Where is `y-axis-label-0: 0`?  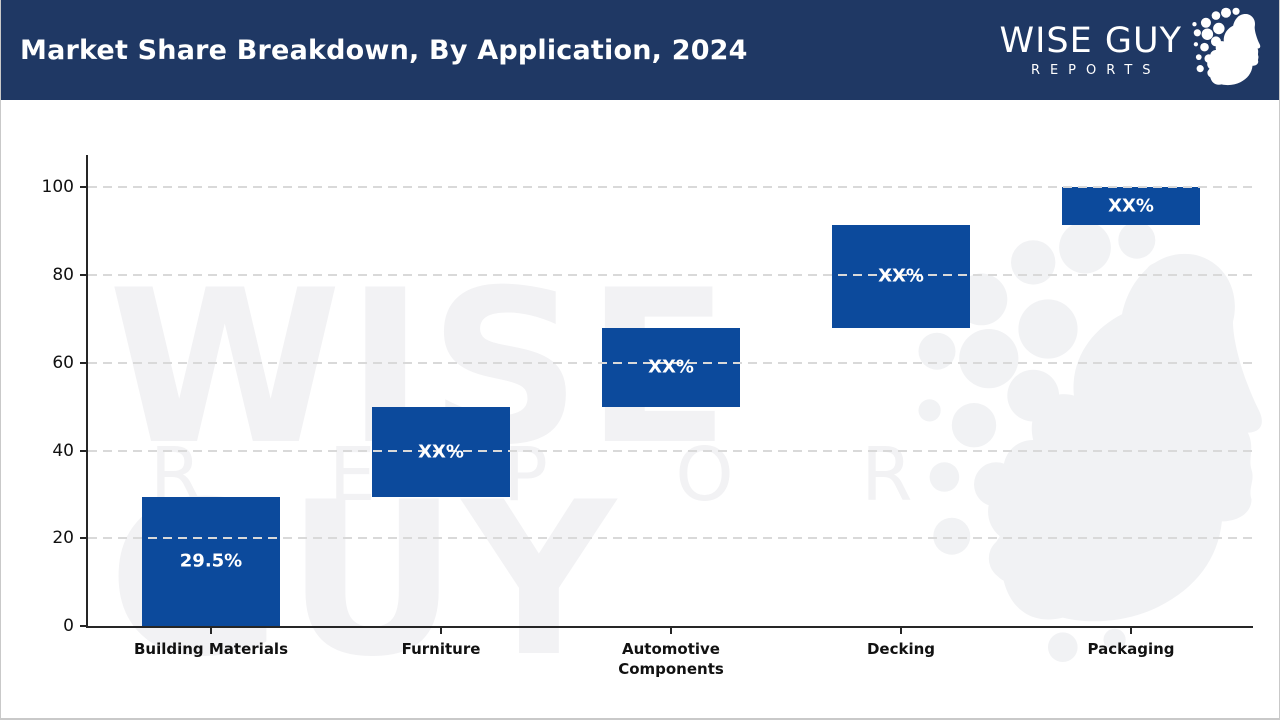 y-axis-label-0: 0 is located at coordinates (68, 626).